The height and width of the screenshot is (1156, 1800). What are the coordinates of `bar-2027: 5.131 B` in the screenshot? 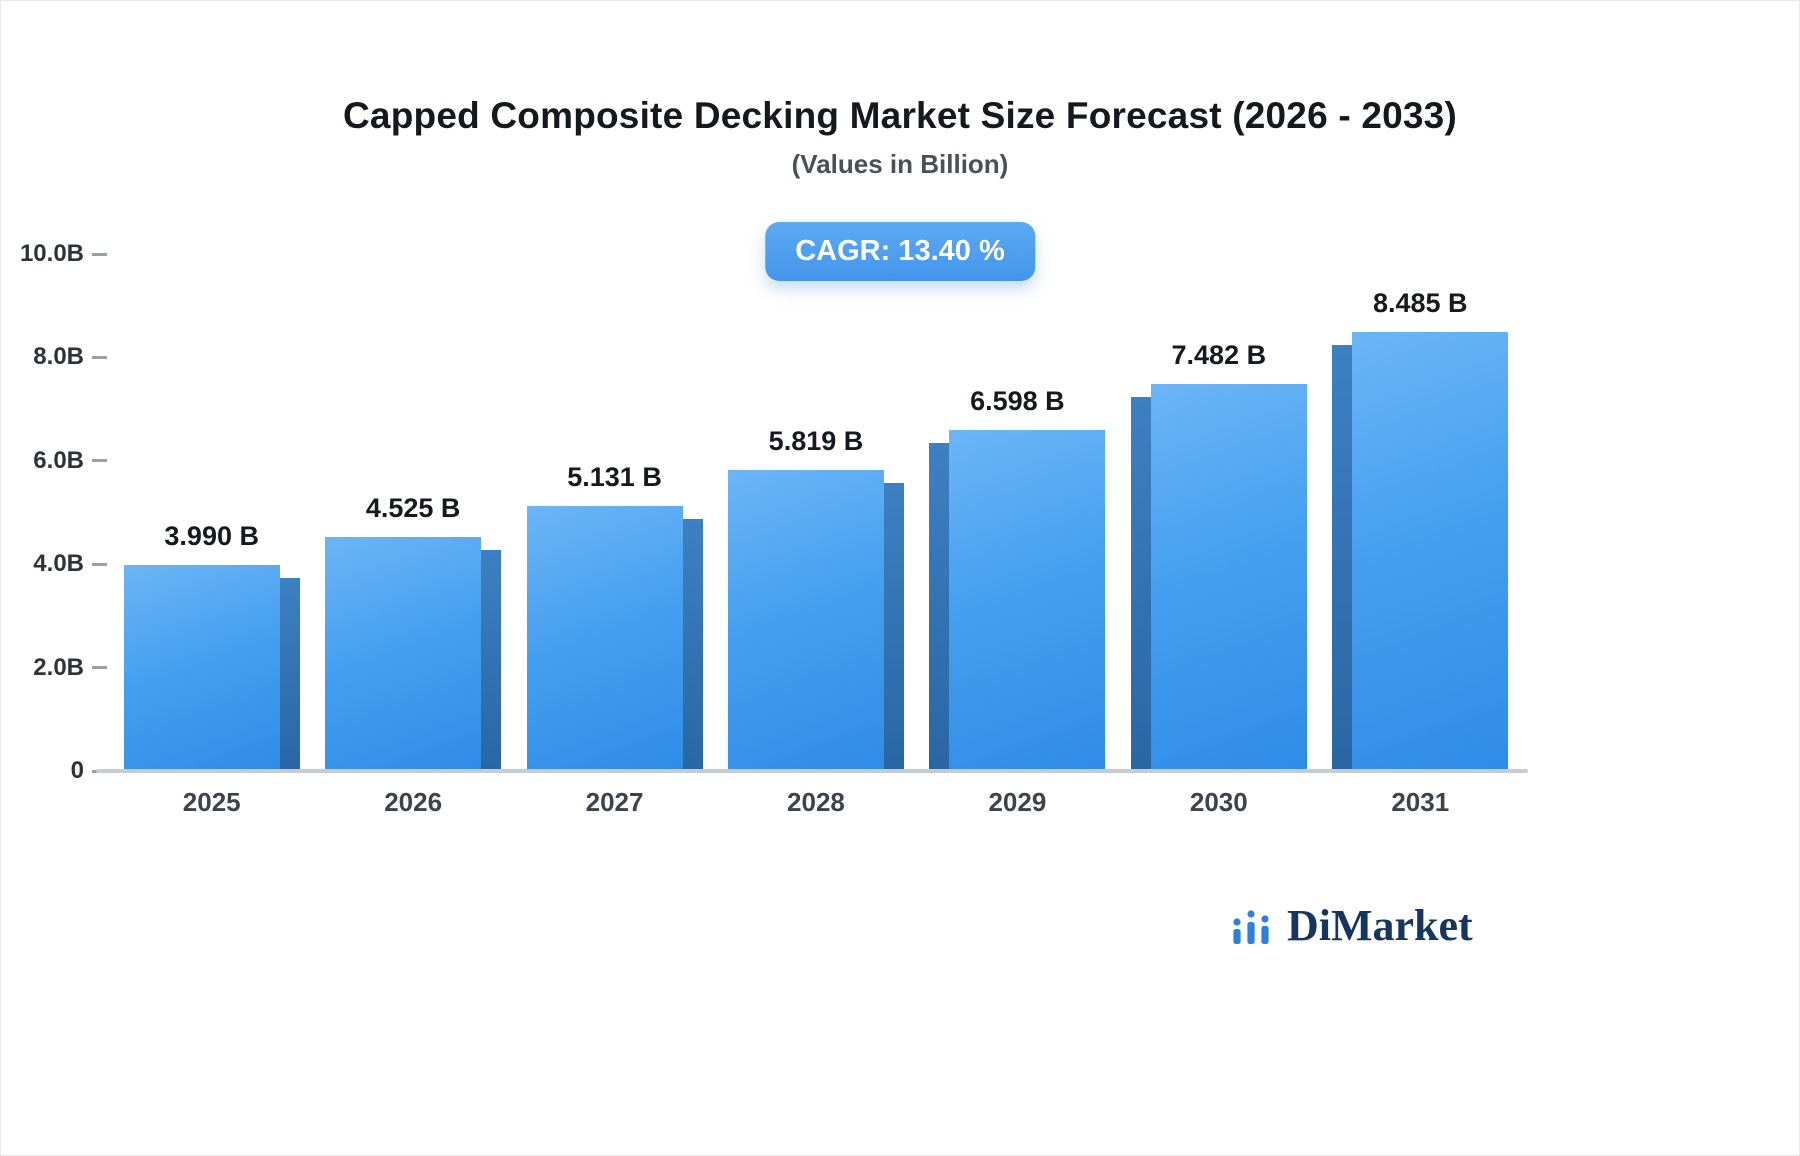 It's located at (614, 616).